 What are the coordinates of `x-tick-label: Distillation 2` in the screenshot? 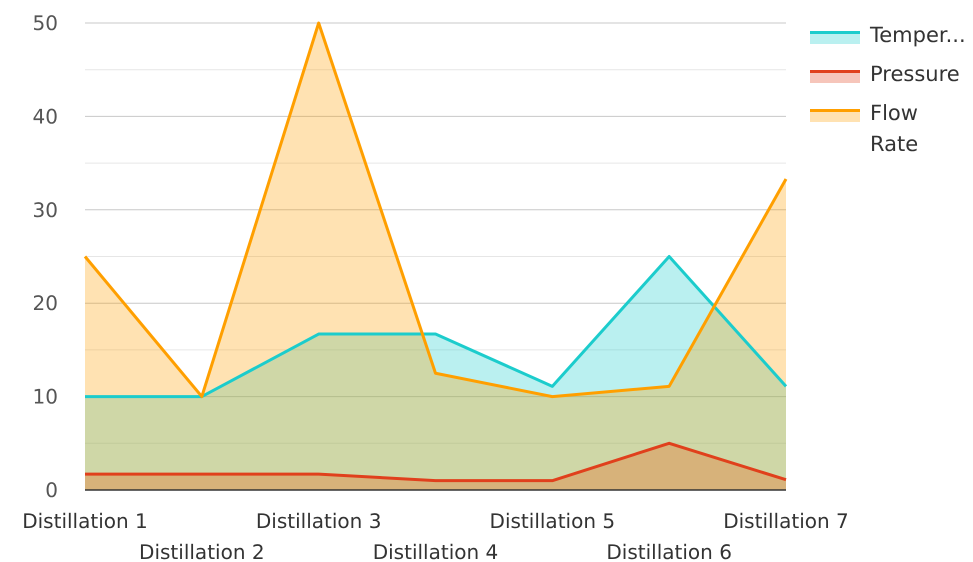 It's located at (202, 551).